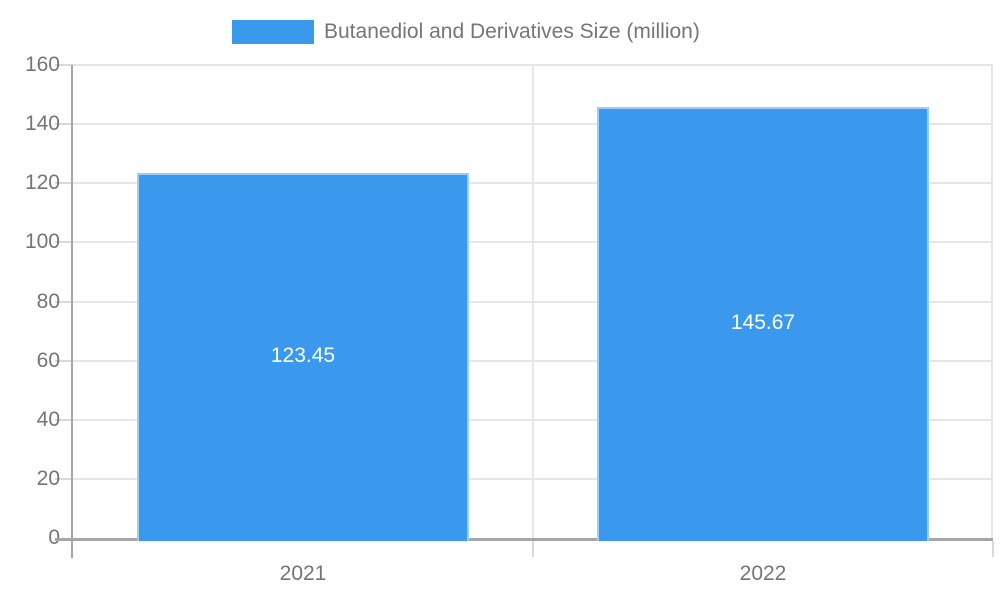  I want to click on y-axis-label: 100, so click(42, 242).